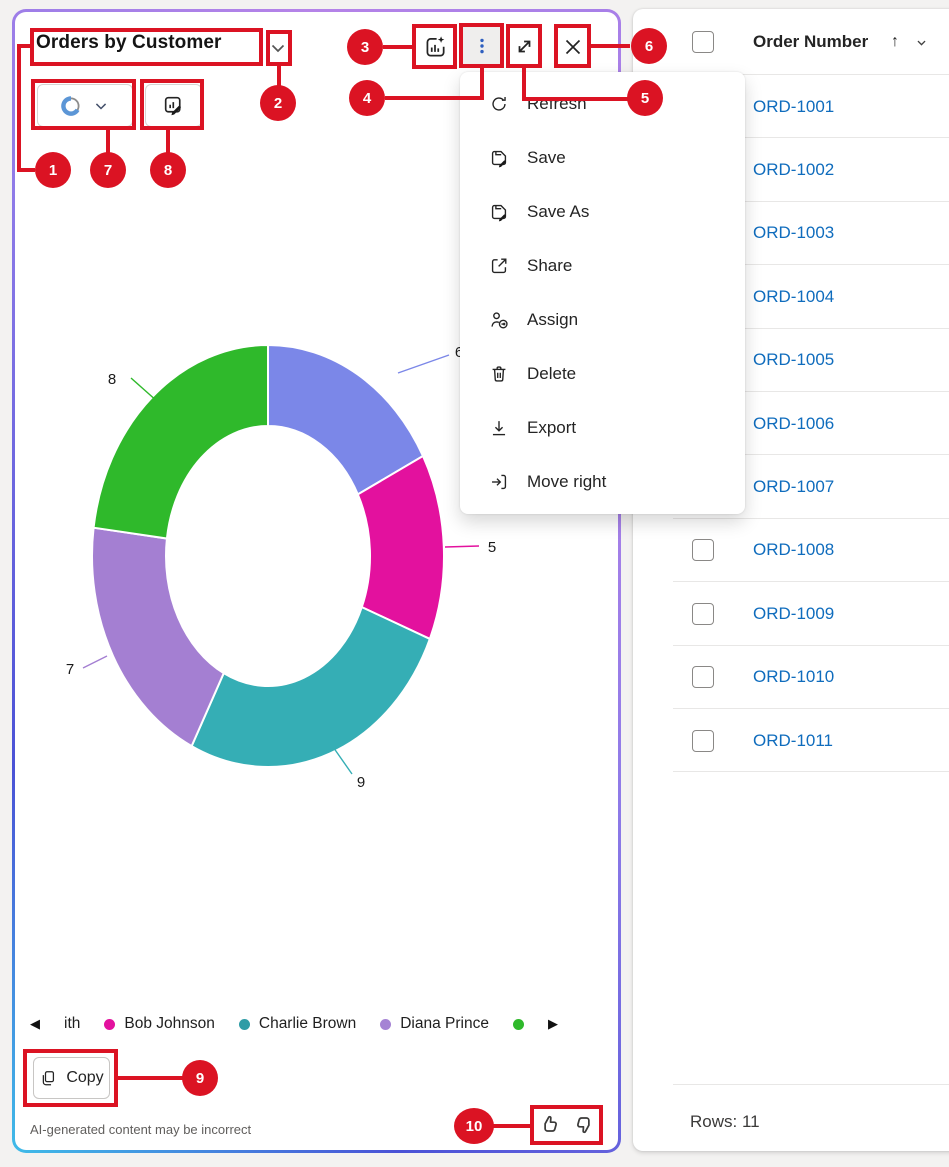 The width and height of the screenshot is (949, 1167). Describe the element at coordinates (307, 1023) in the screenshot. I see `legend-label: Charlie Brown` at that location.